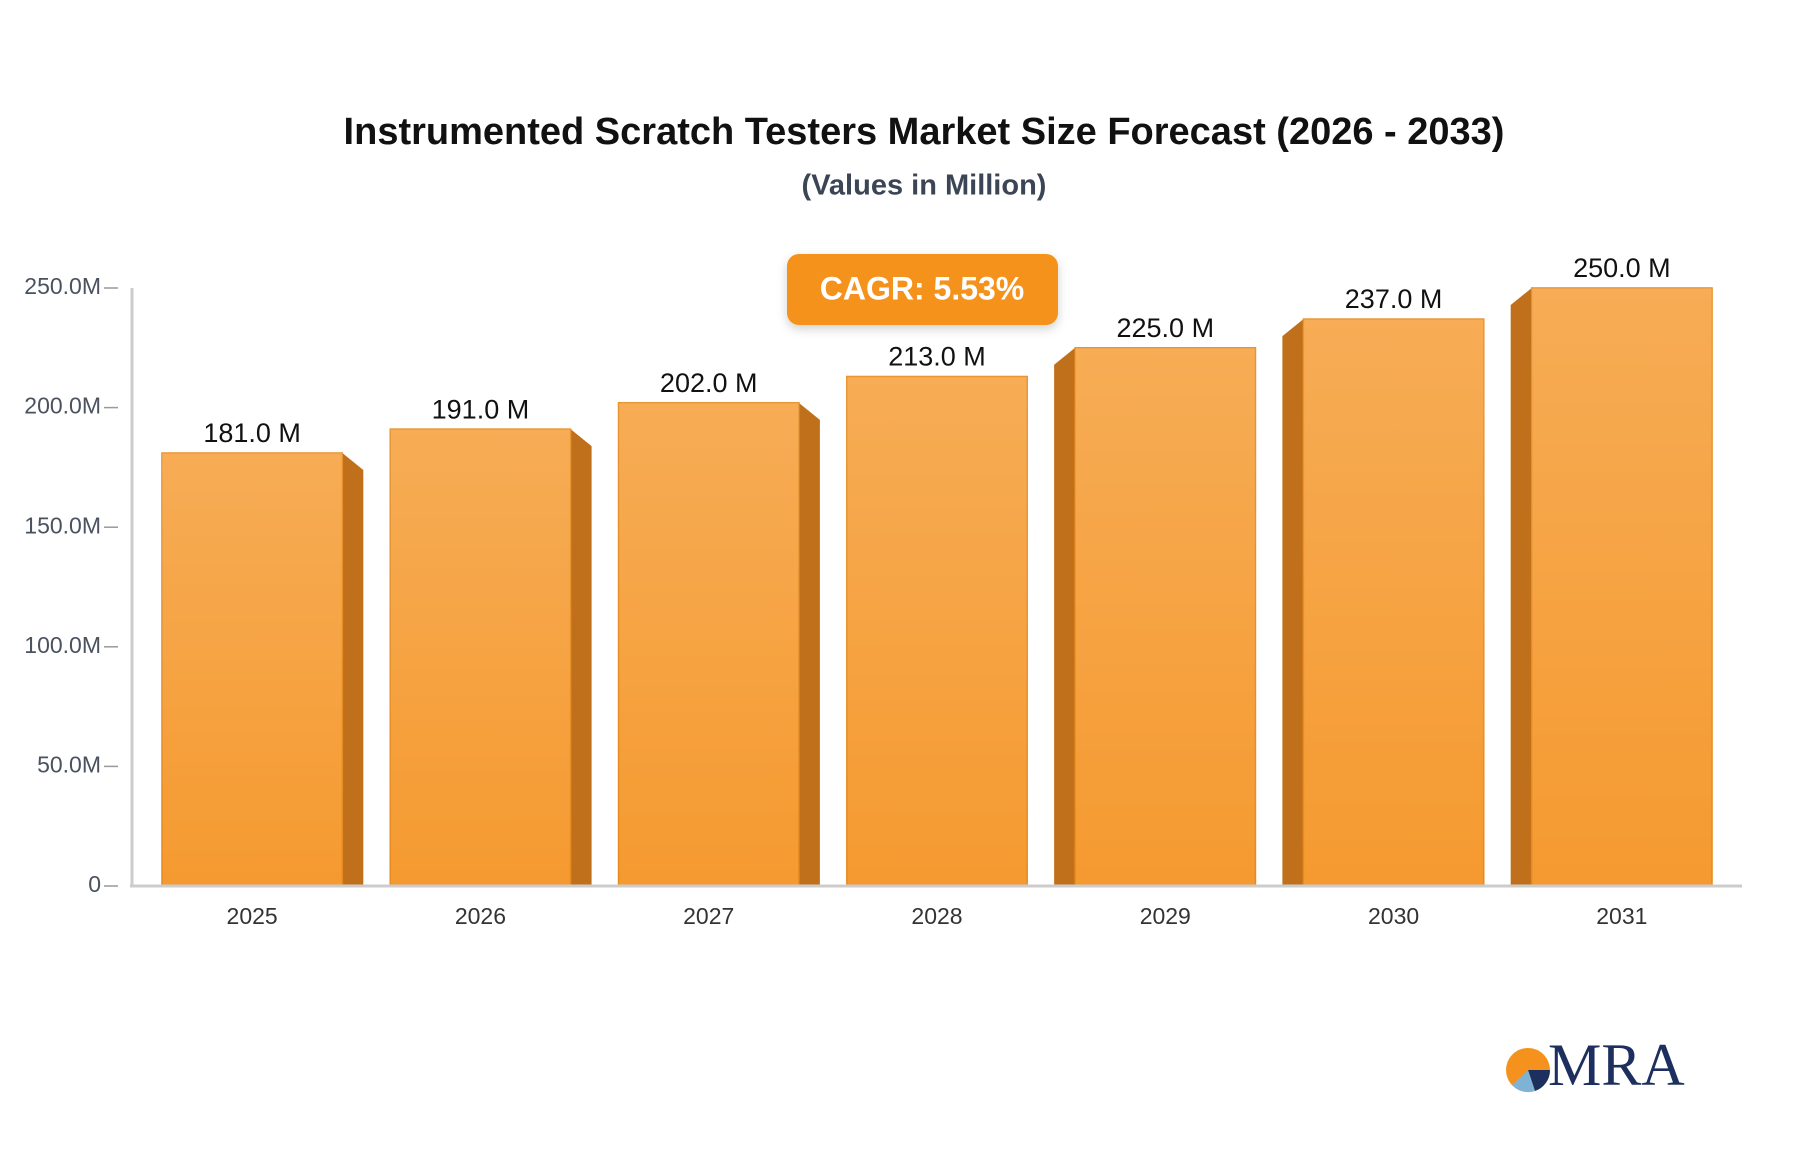 This screenshot has height=1156, width=1800. What do you see at coordinates (1165, 916) in the screenshot?
I see `x-tick-label: 2029` at bounding box center [1165, 916].